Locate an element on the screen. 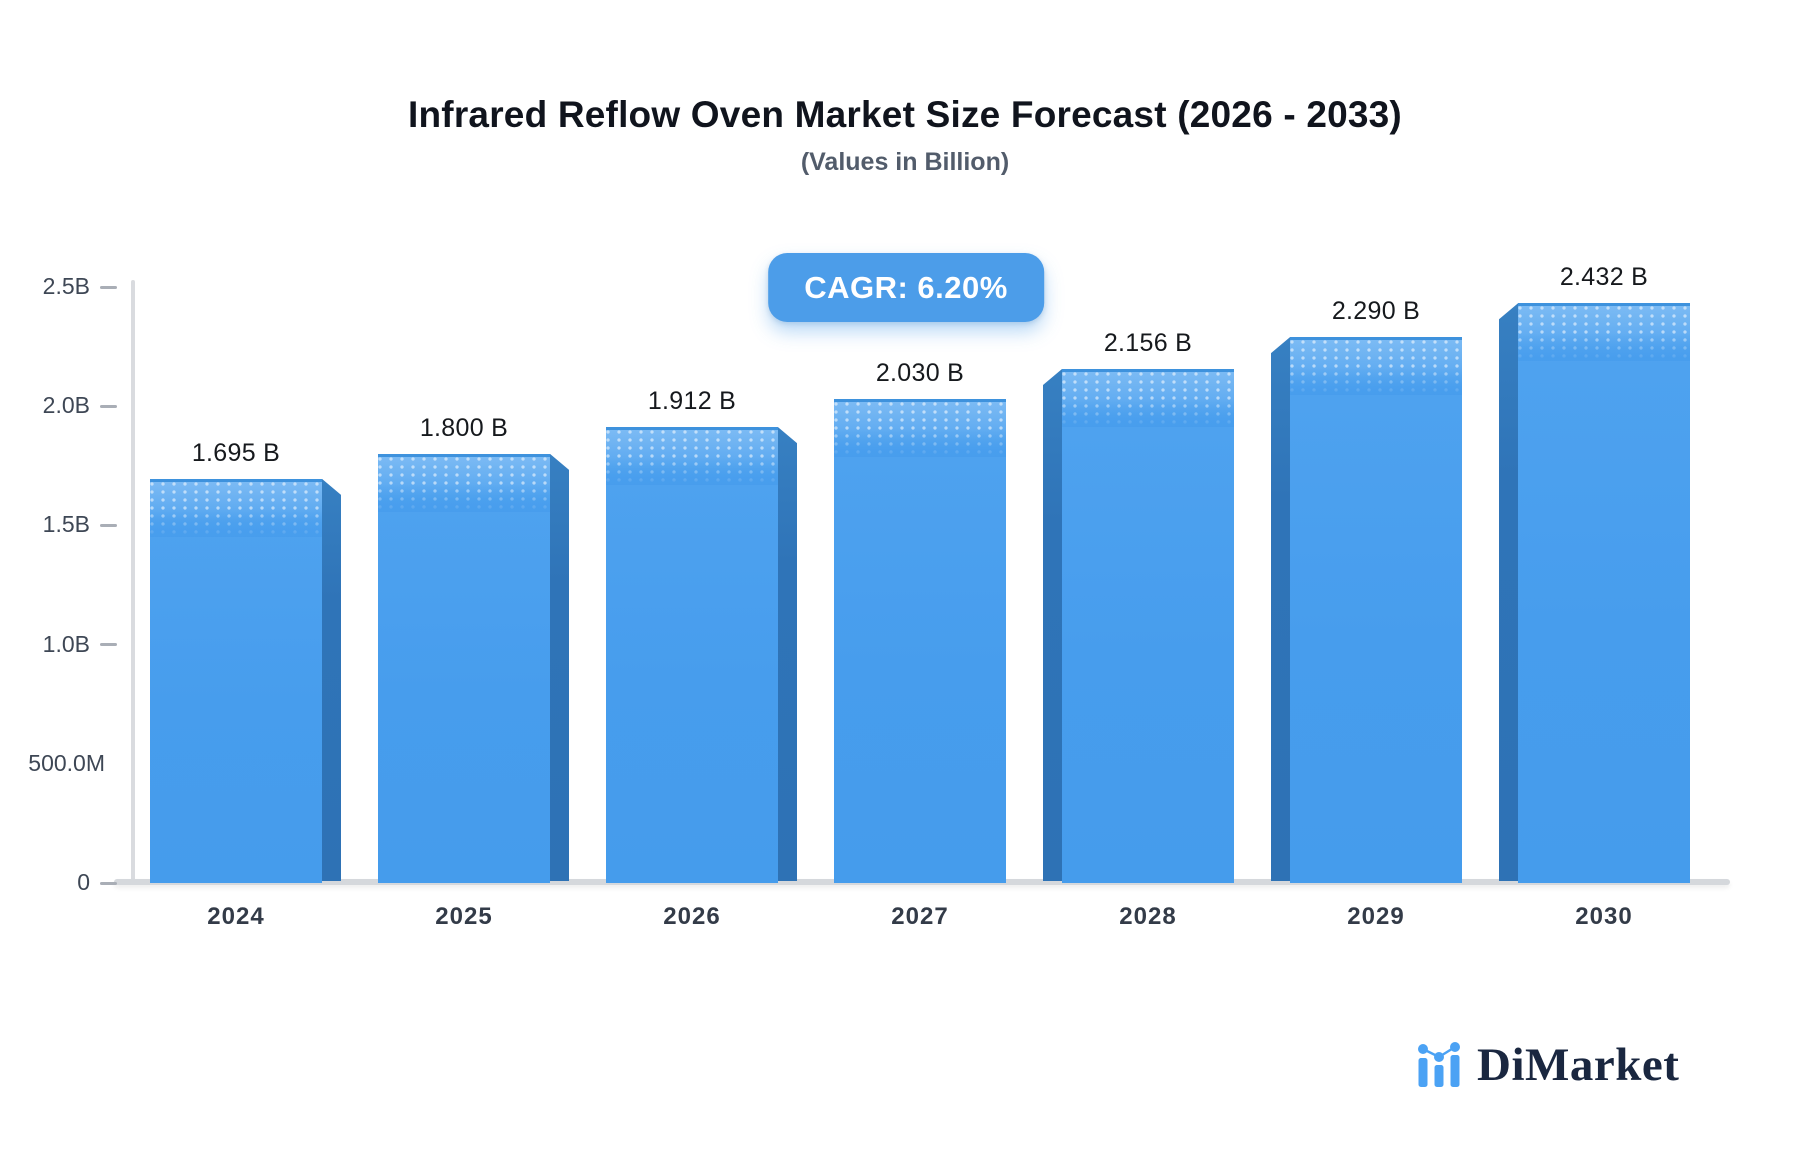  bar-2027 is located at coordinates (920, 641).